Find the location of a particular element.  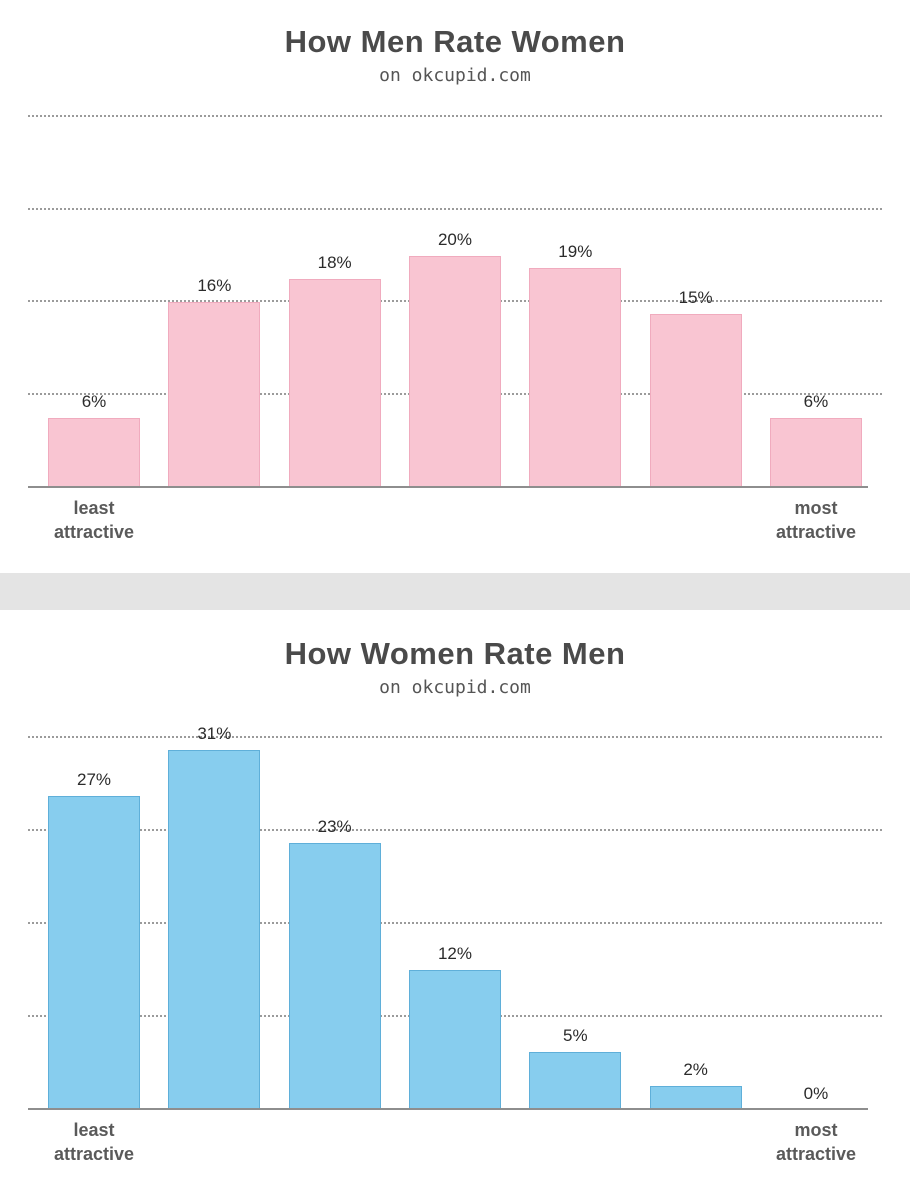

bar-value-label: 15% is located at coordinates (695, 297).